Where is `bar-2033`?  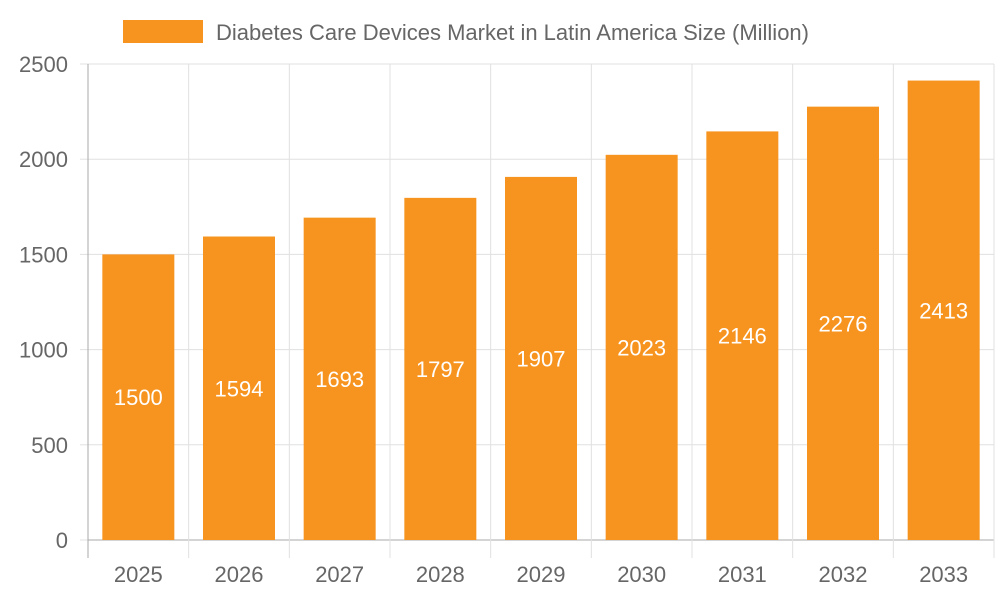 bar-2033 is located at coordinates (943, 310).